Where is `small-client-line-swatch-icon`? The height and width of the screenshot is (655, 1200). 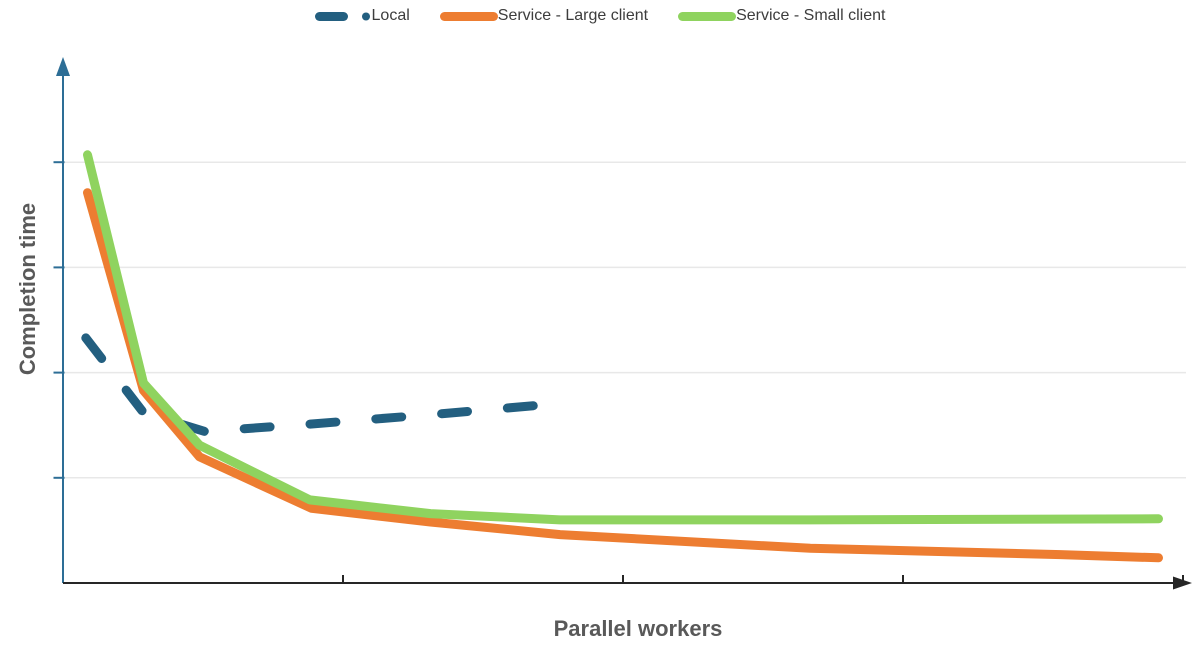
small-client-line-swatch-icon is located at coordinates (707, 16).